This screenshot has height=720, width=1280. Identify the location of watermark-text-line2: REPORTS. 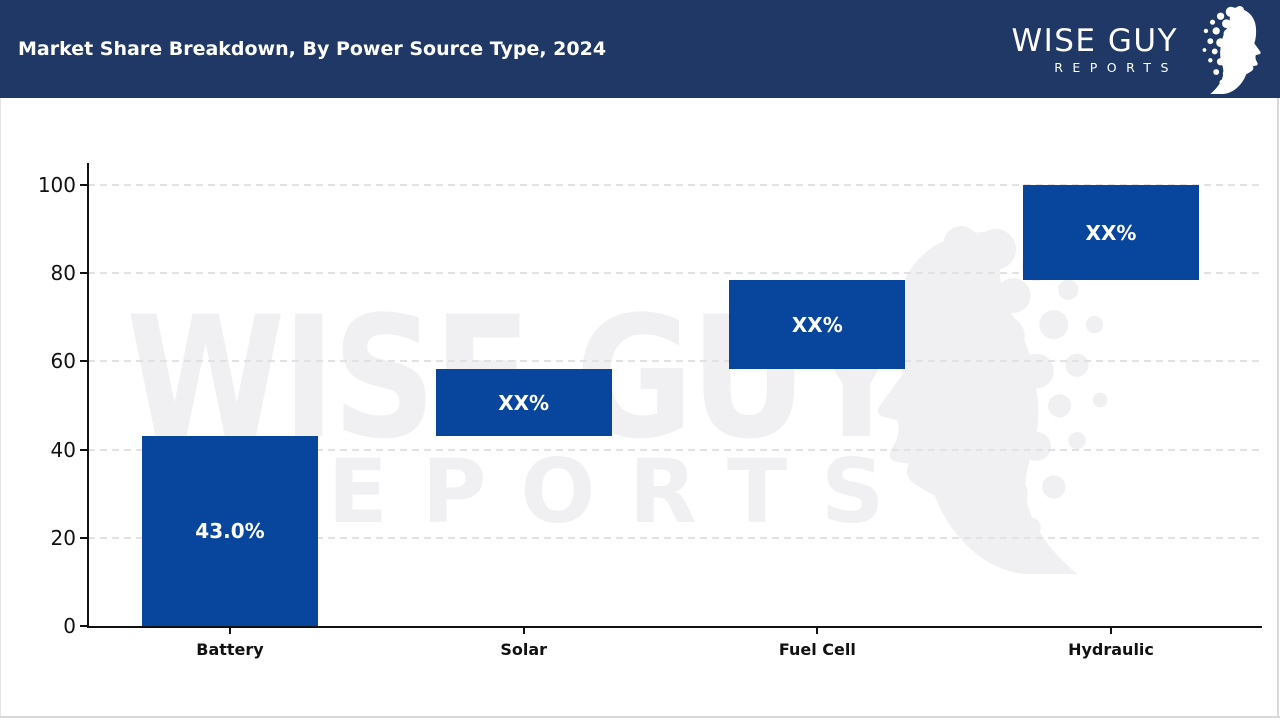
(572, 491).